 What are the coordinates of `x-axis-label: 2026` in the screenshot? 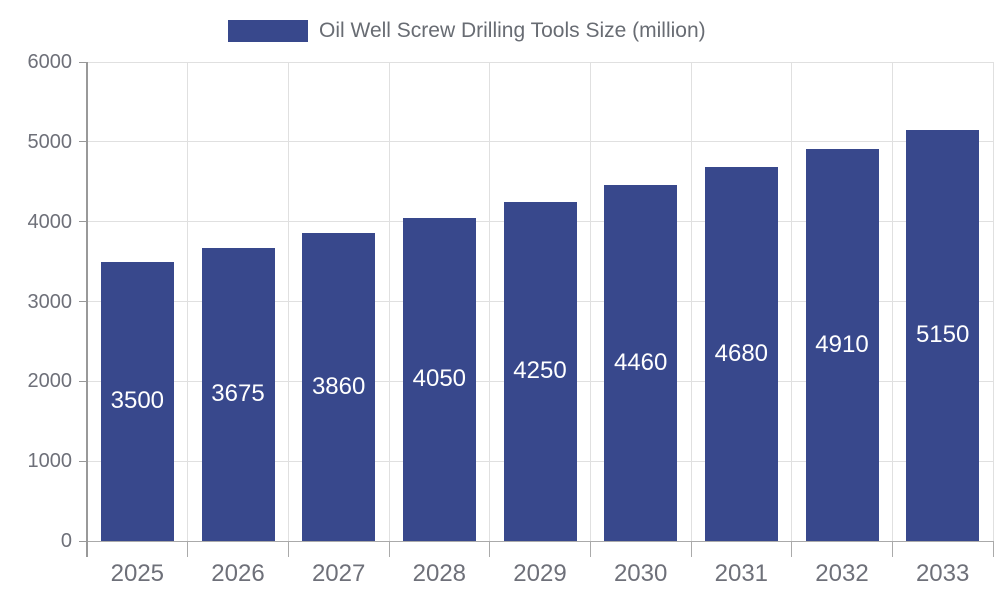 It's located at (238, 573).